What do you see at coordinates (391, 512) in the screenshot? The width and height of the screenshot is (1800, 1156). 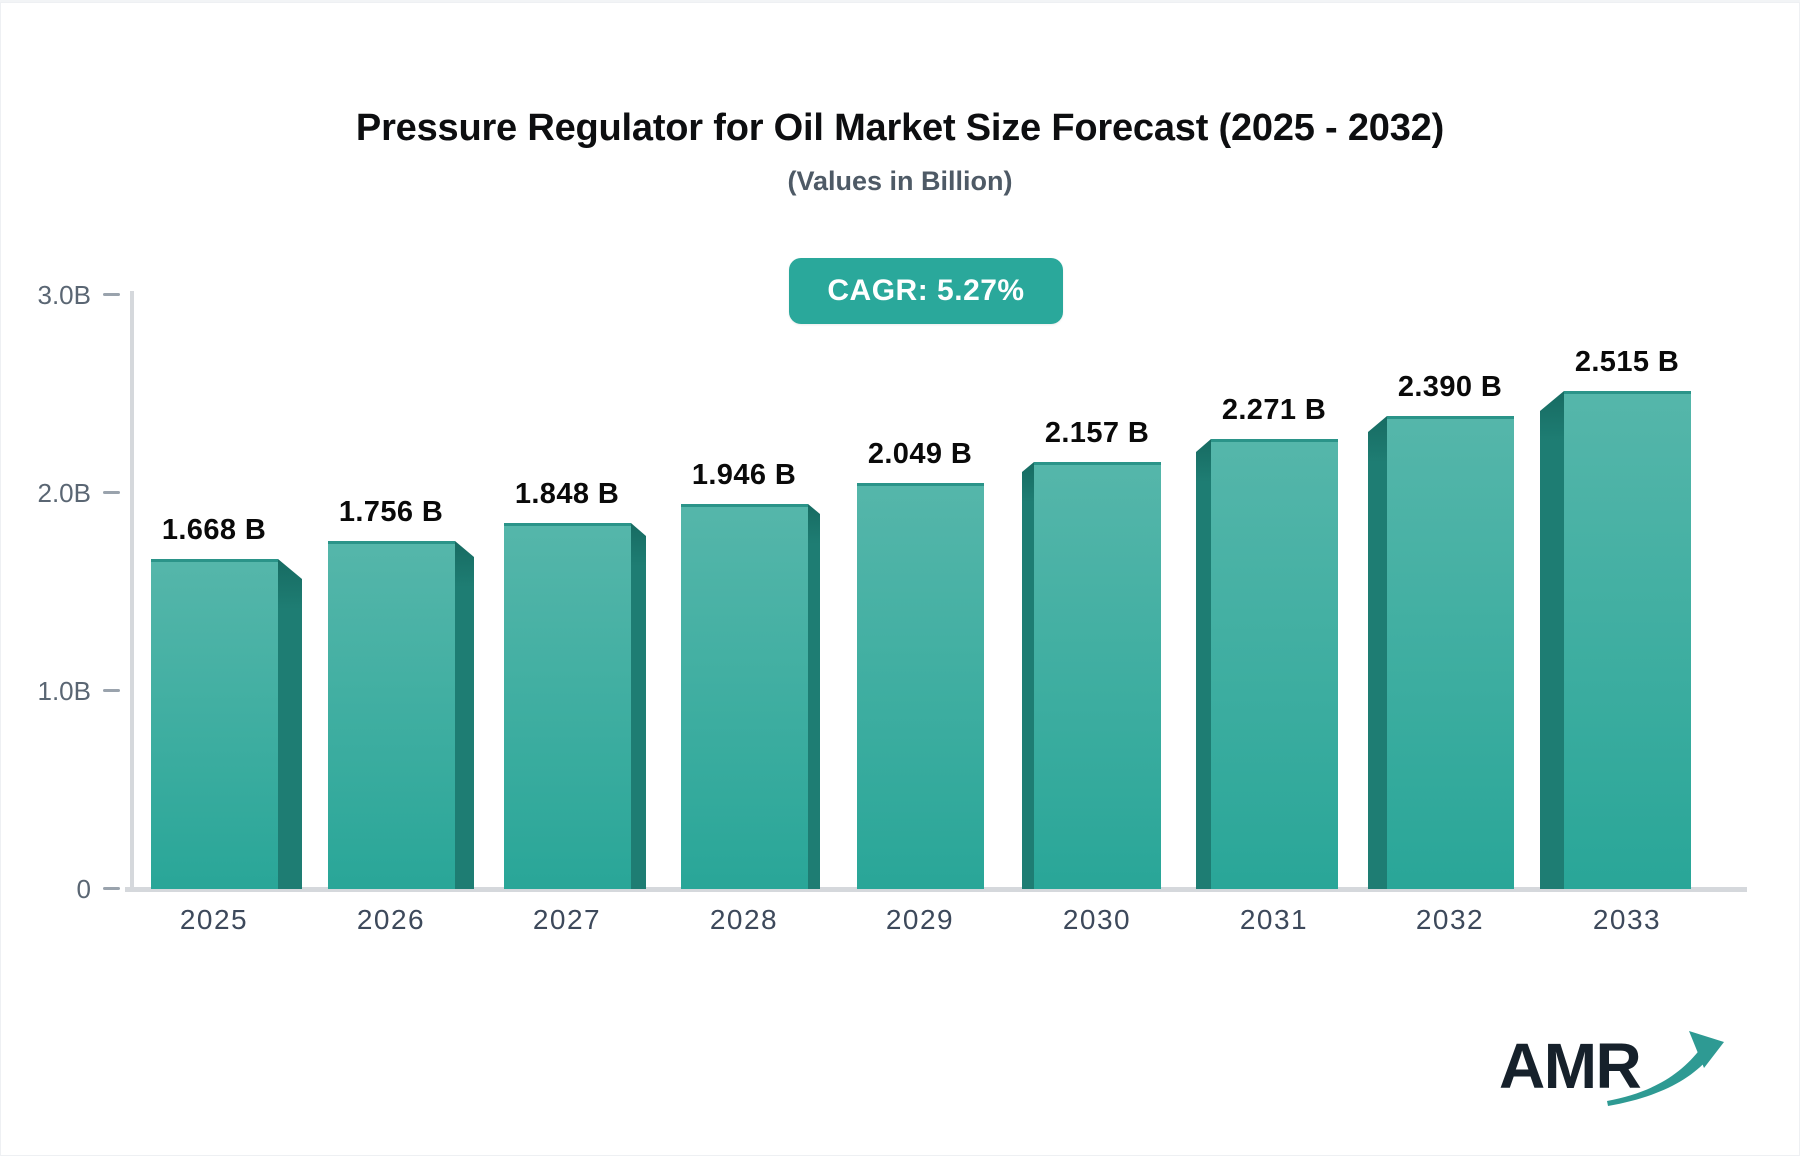 I see `bar-value-label: 1.756 B` at bounding box center [391, 512].